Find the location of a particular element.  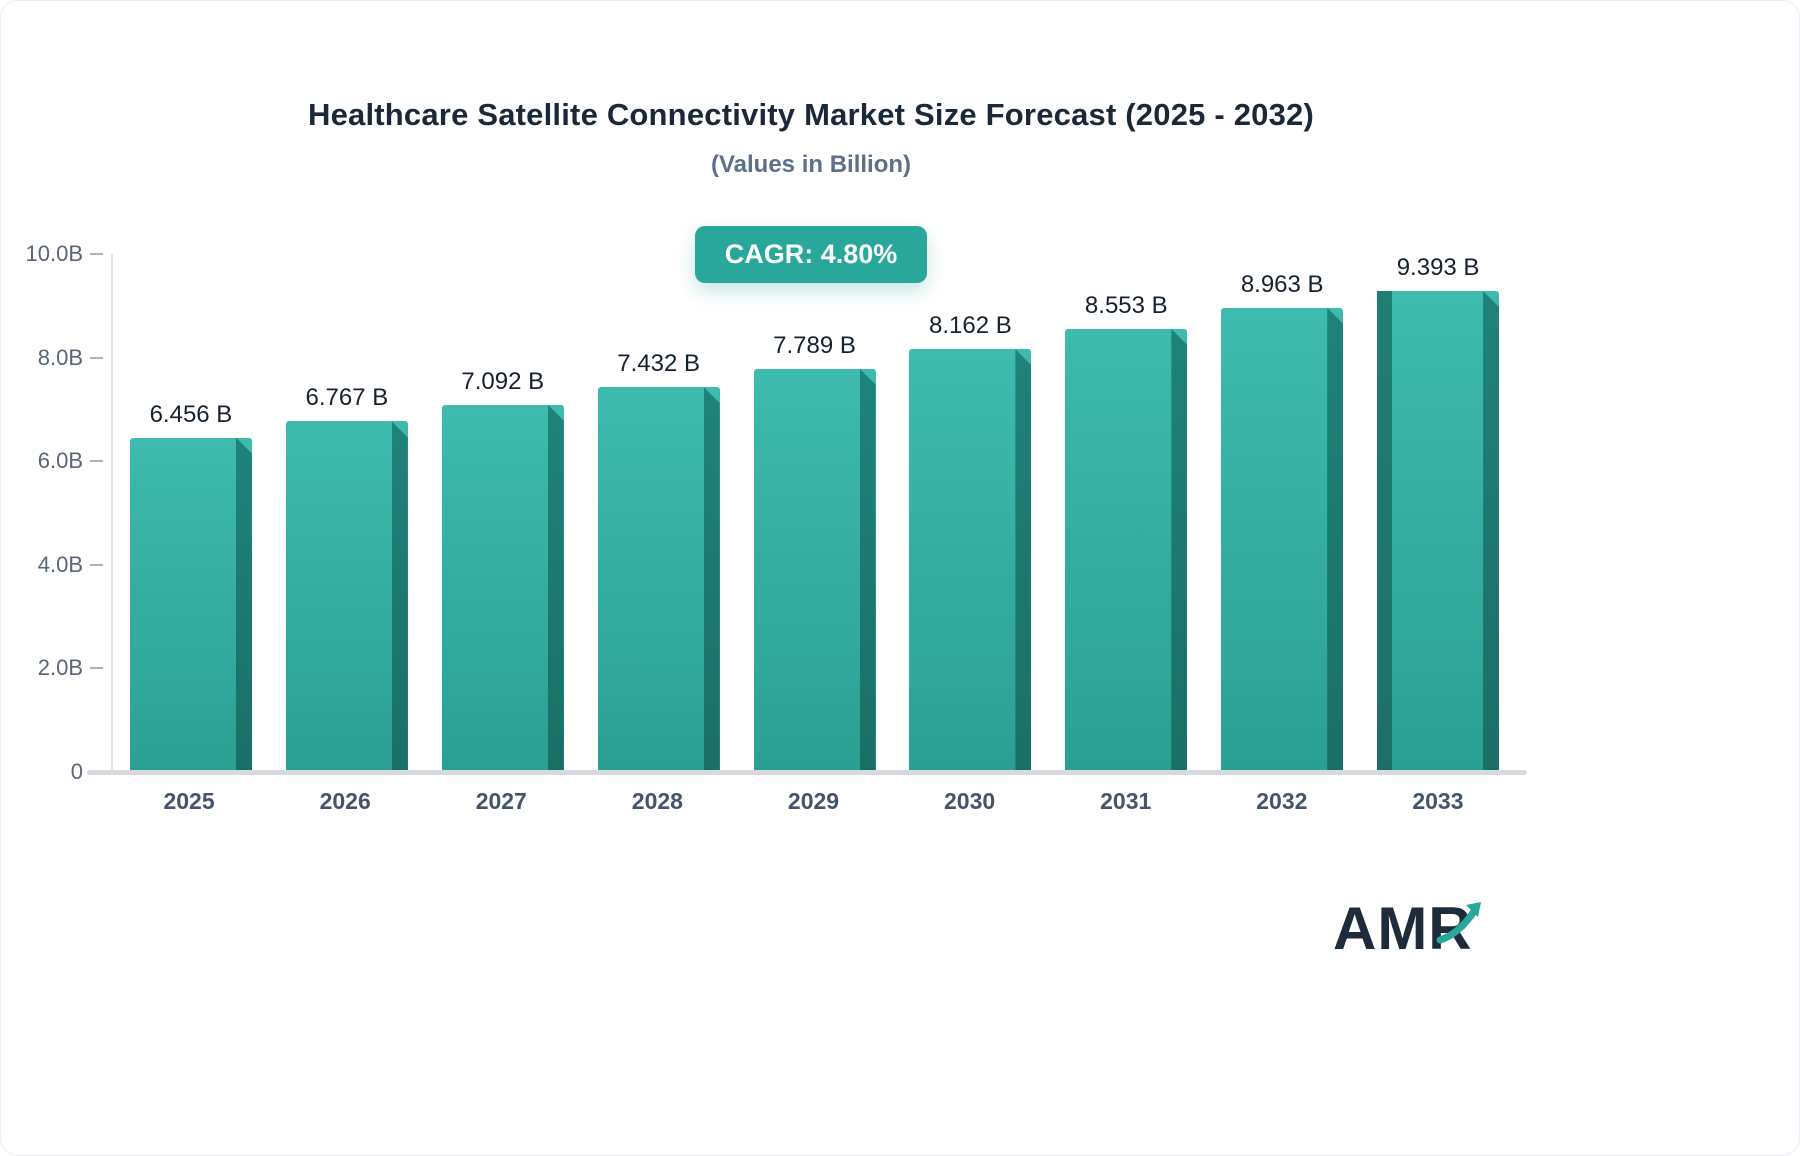

x-axis-label-2026: 2026 is located at coordinates (345, 801).